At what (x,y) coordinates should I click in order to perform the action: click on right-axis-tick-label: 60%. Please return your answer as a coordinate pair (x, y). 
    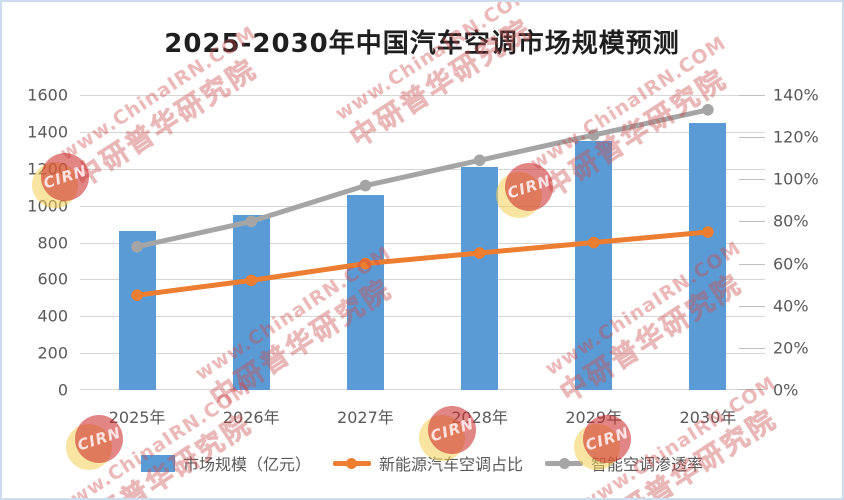
    Looking at the image, I should click on (791, 264).